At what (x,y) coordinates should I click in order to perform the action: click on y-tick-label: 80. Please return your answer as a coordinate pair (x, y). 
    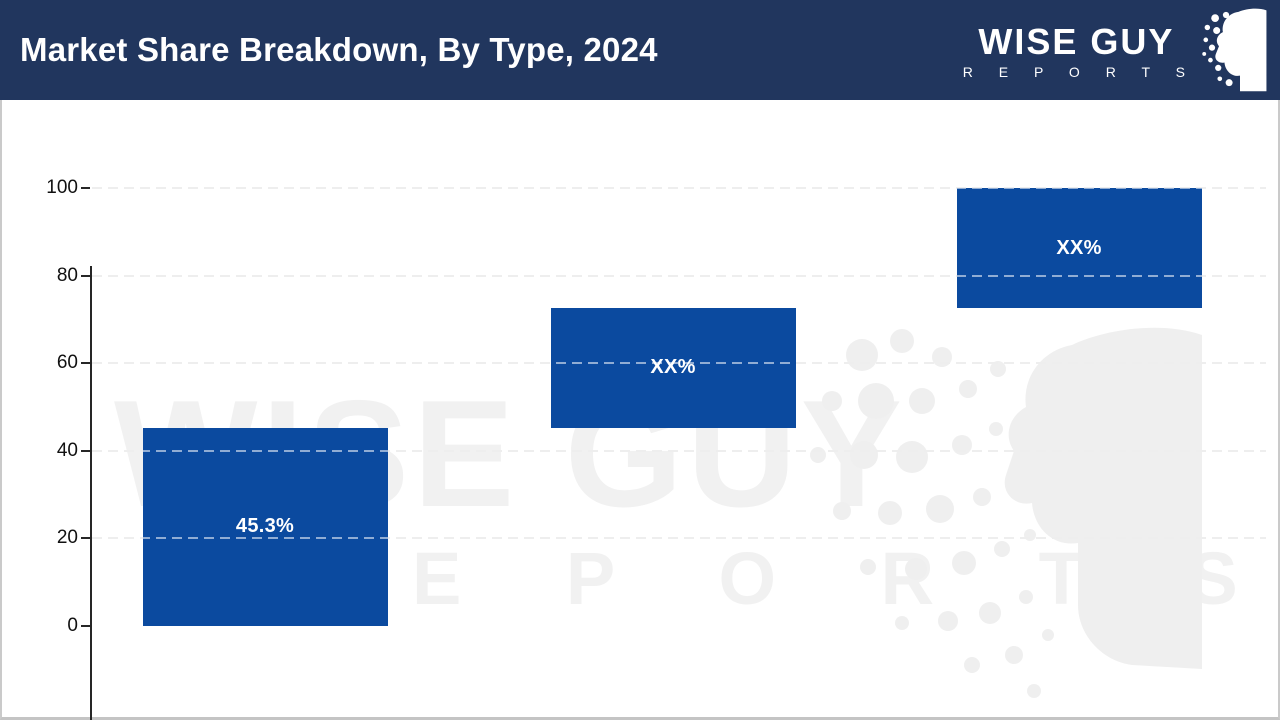
    Looking at the image, I should click on (67, 275).